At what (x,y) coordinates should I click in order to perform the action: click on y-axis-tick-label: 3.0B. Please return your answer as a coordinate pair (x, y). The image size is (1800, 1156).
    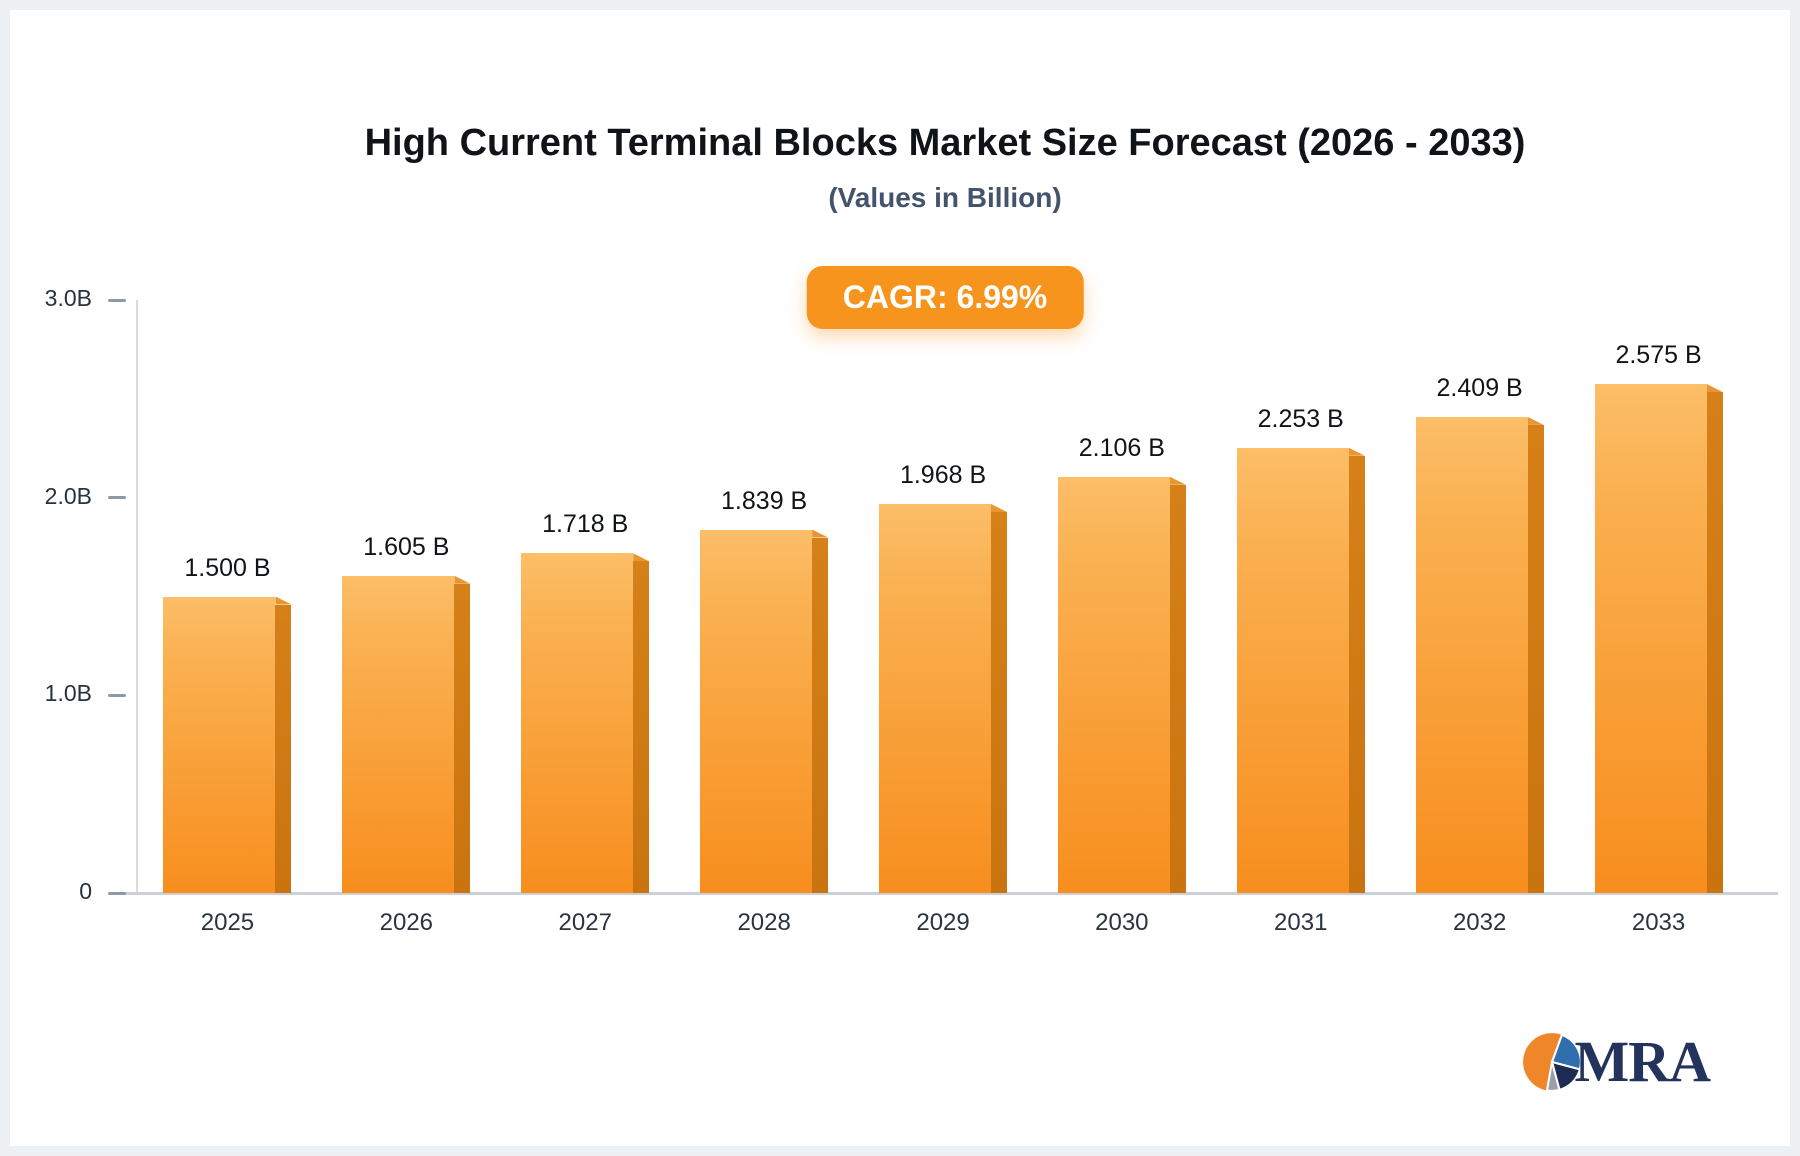
    Looking at the image, I should click on (68, 298).